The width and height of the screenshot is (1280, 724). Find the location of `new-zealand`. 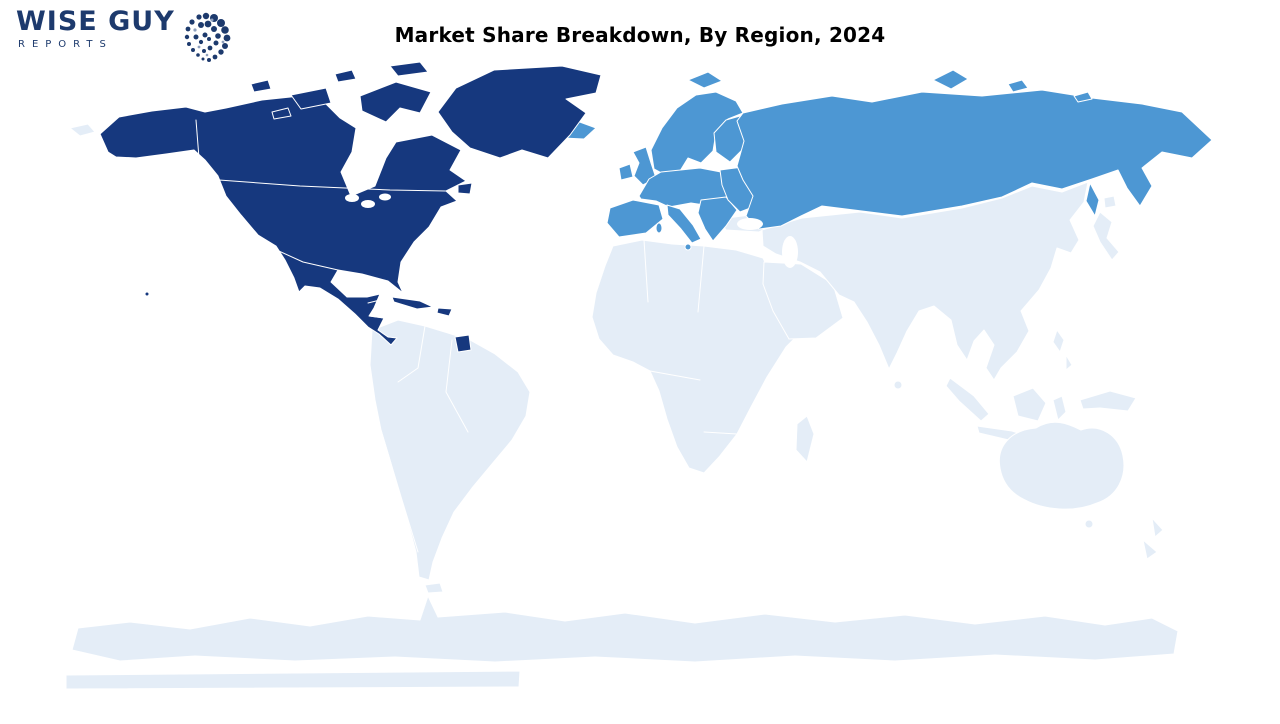

new-zealand is located at coordinates (1153, 538).